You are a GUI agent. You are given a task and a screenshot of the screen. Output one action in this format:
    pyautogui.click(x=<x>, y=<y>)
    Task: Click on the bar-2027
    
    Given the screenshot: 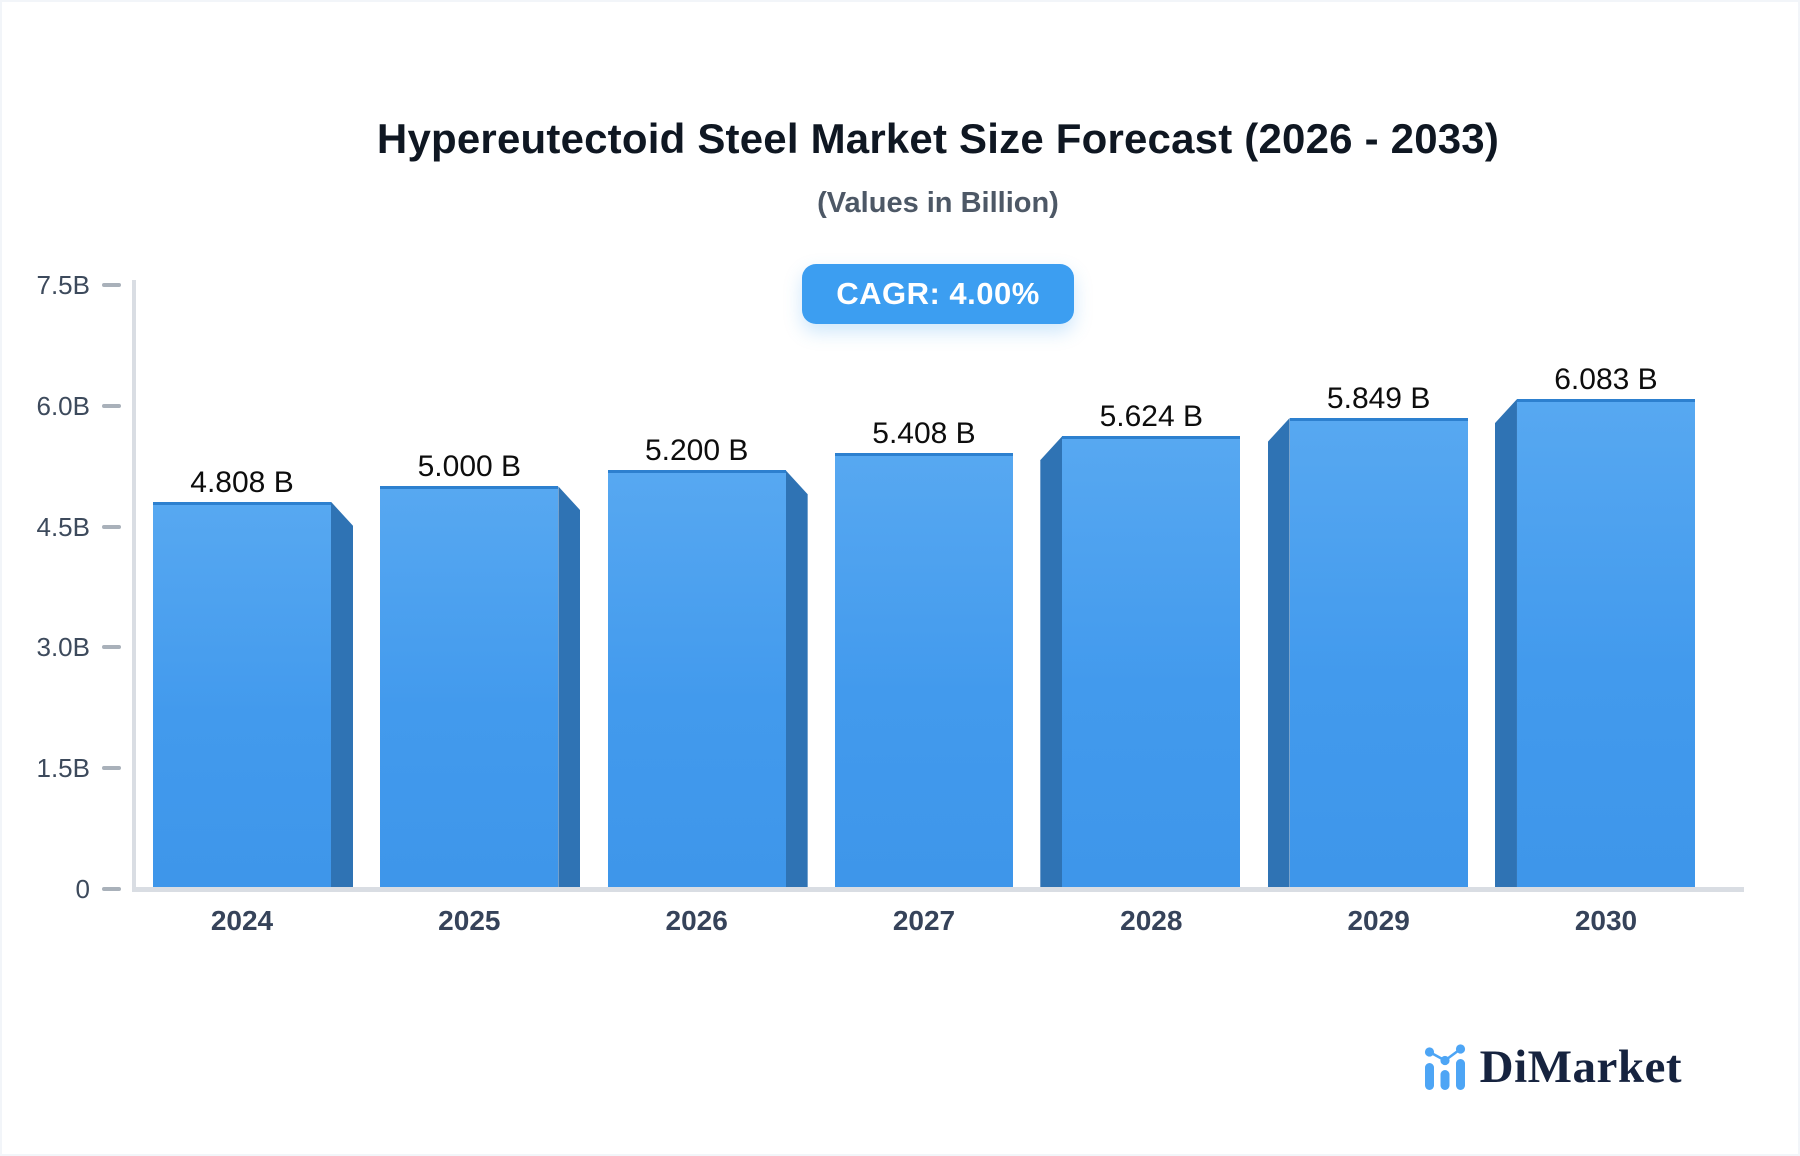 What is the action you would take?
    pyautogui.click(x=923, y=670)
    